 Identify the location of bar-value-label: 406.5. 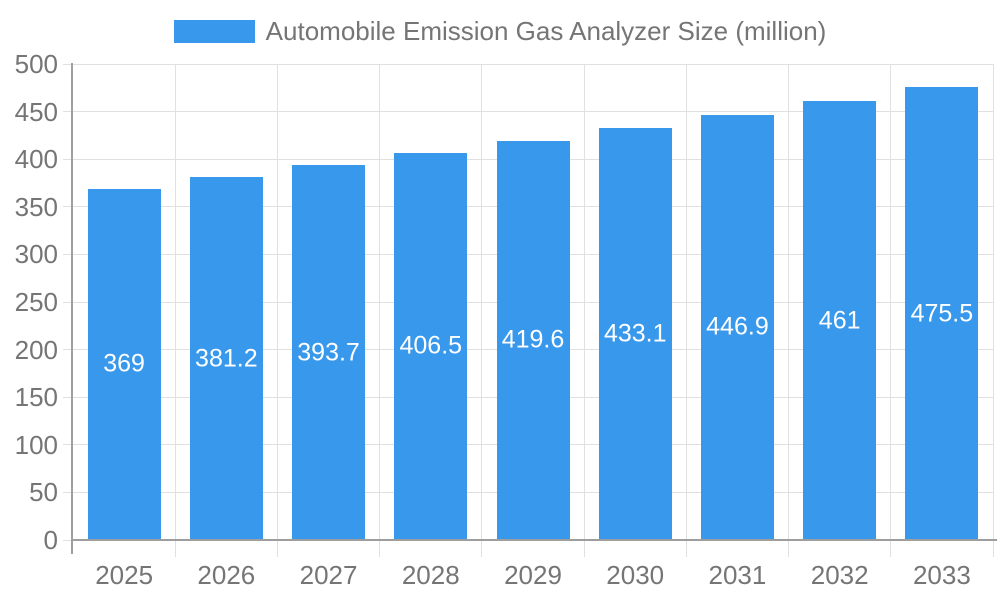
(431, 345).